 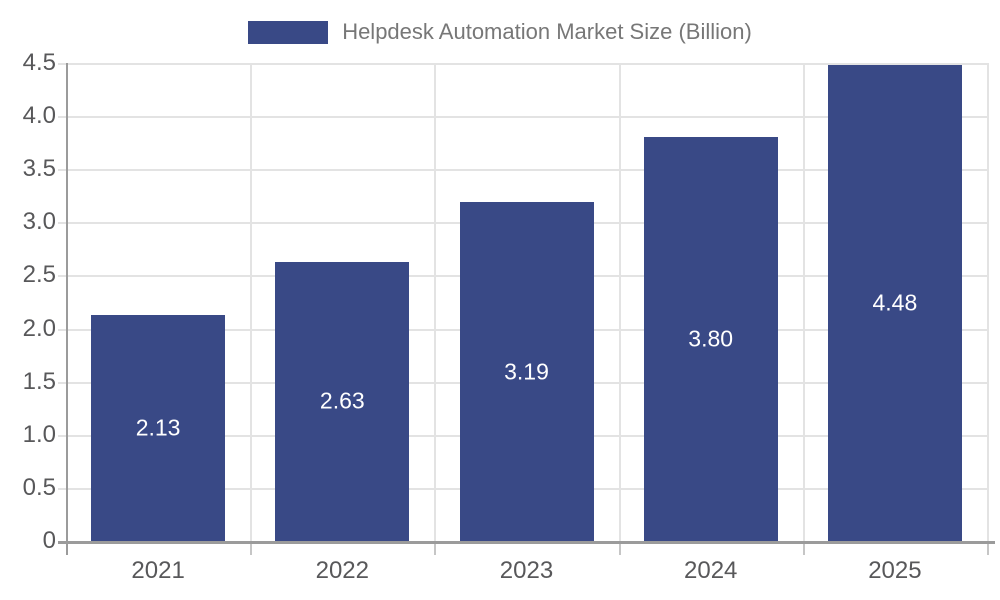 I want to click on x-axis-line, so click(x=526, y=542).